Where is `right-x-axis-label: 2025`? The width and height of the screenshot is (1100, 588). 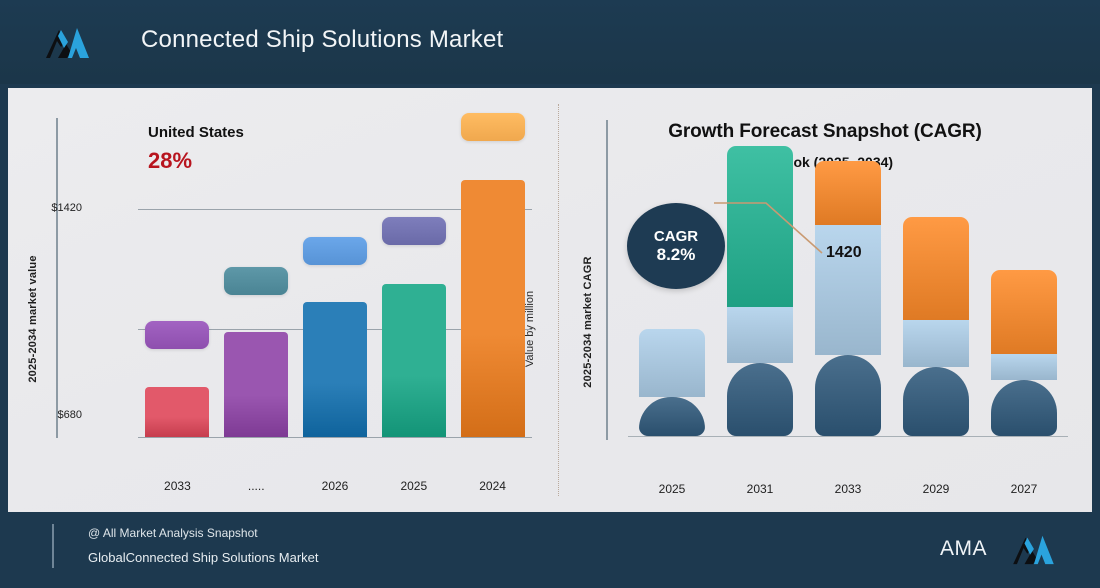 right-x-axis-label: 2025 is located at coordinates (672, 489).